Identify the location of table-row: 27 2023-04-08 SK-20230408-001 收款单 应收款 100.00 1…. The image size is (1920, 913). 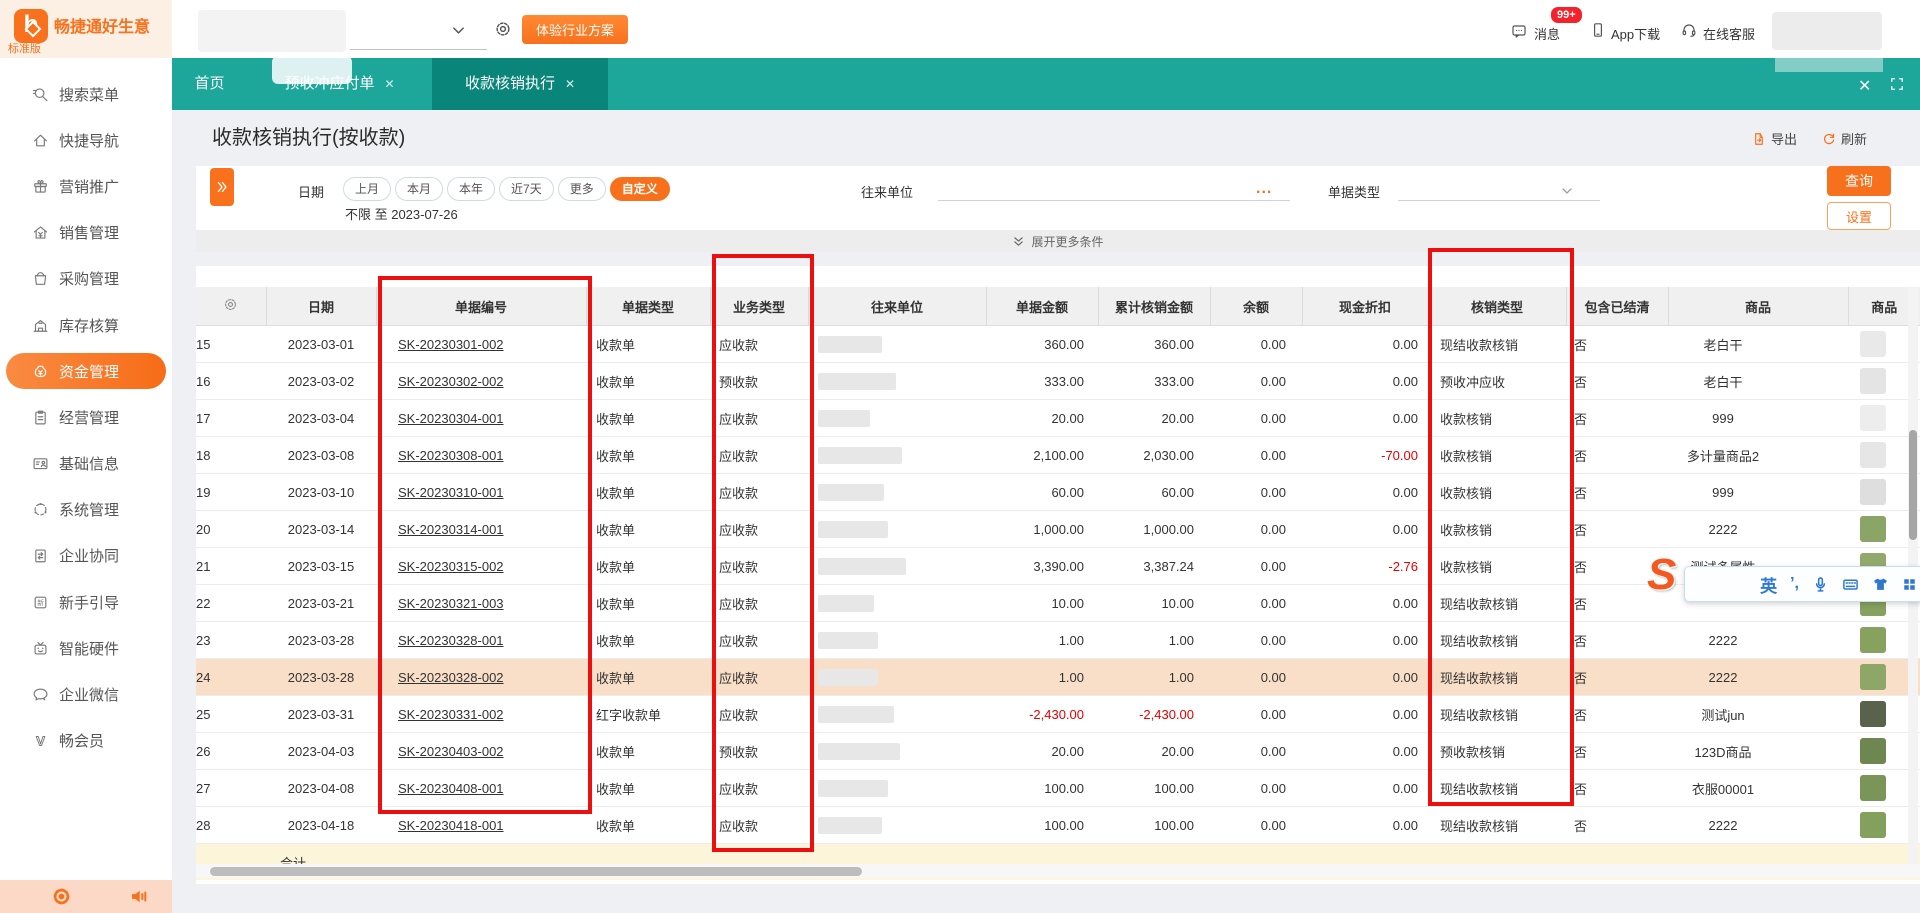
(1058, 788).